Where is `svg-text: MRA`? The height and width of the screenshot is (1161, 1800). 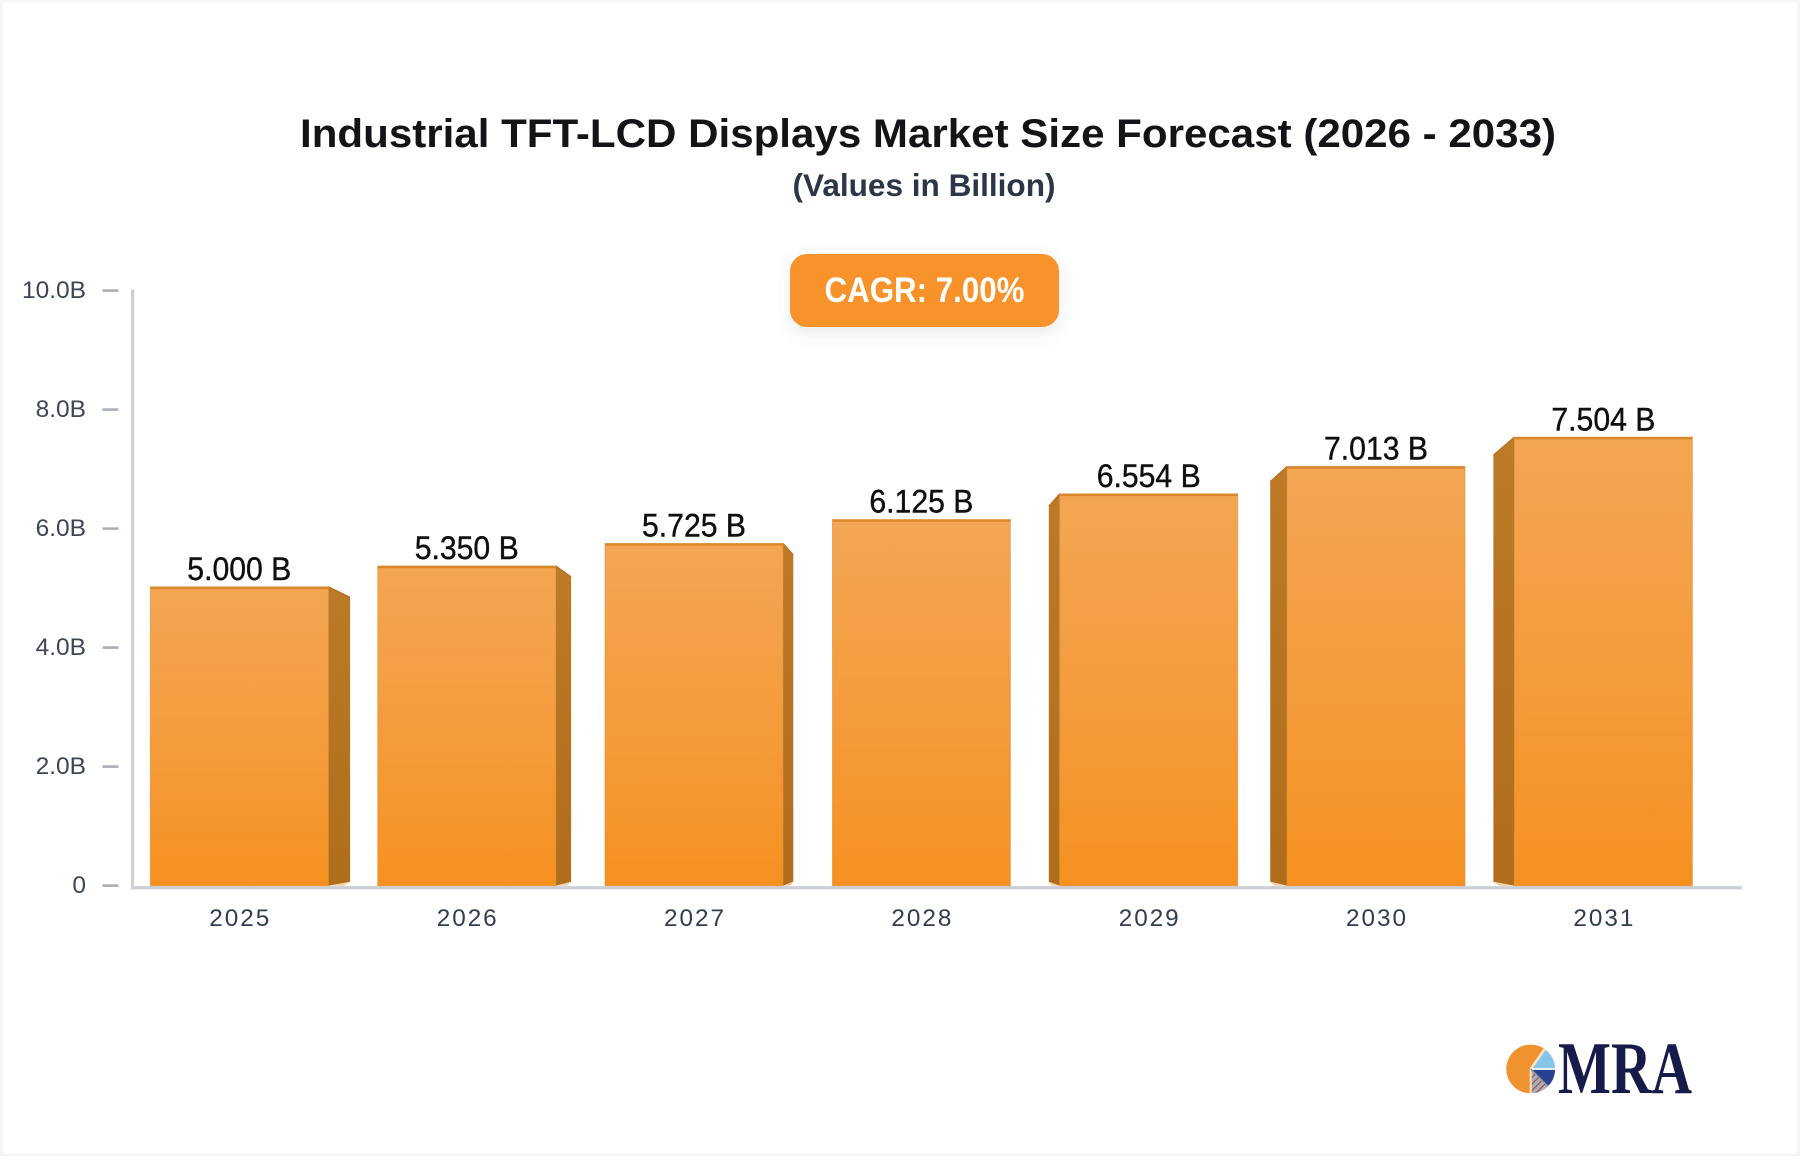
svg-text: MRA is located at coordinates (1625, 1069).